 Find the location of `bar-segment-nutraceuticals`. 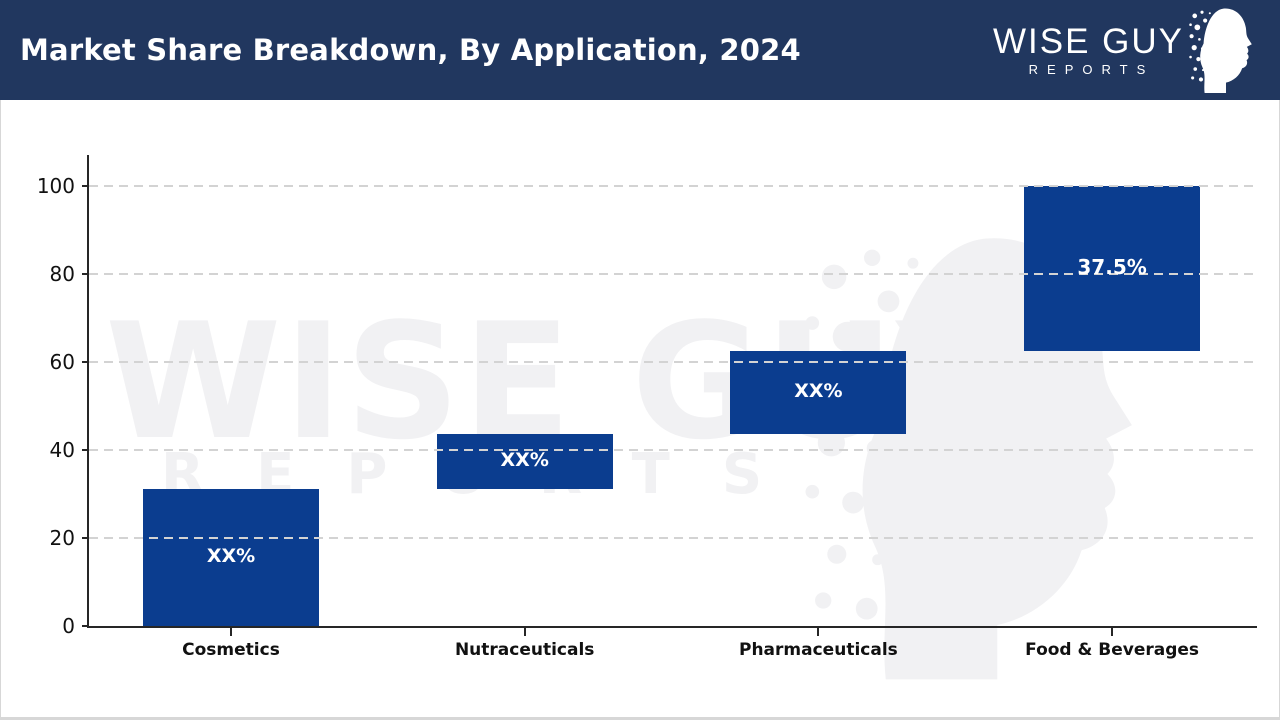

bar-segment-nutraceuticals is located at coordinates (524, 462).